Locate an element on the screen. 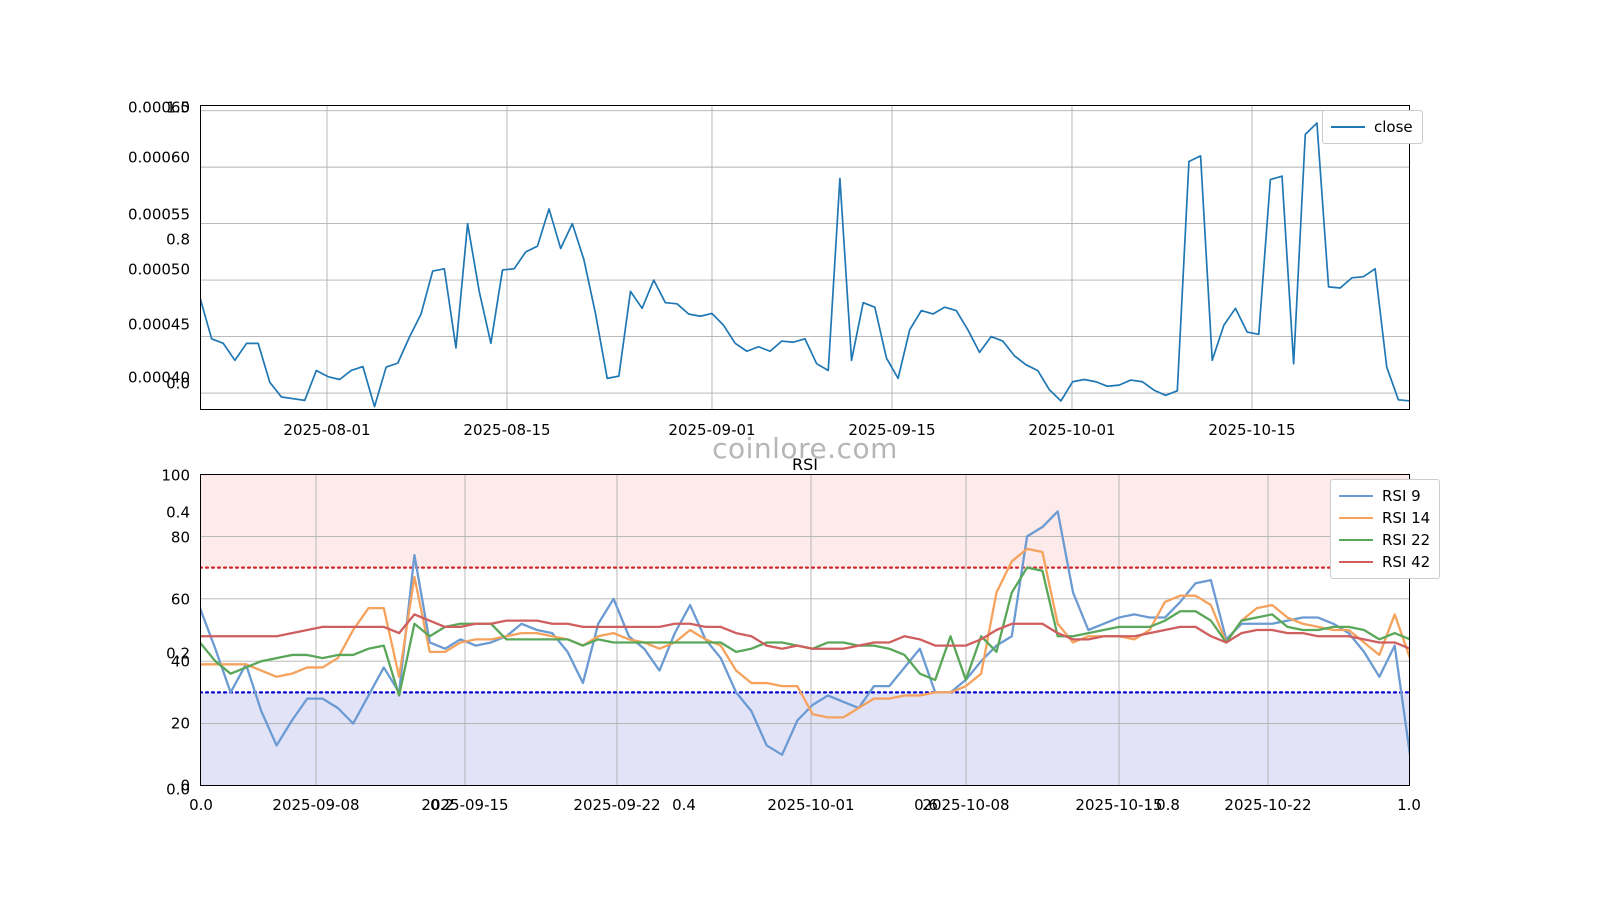 Image resolution: width=1600 pixels, height=900 pixels. legend-item-rsi9: RSI 9 is located at coordinates (1384, 496).